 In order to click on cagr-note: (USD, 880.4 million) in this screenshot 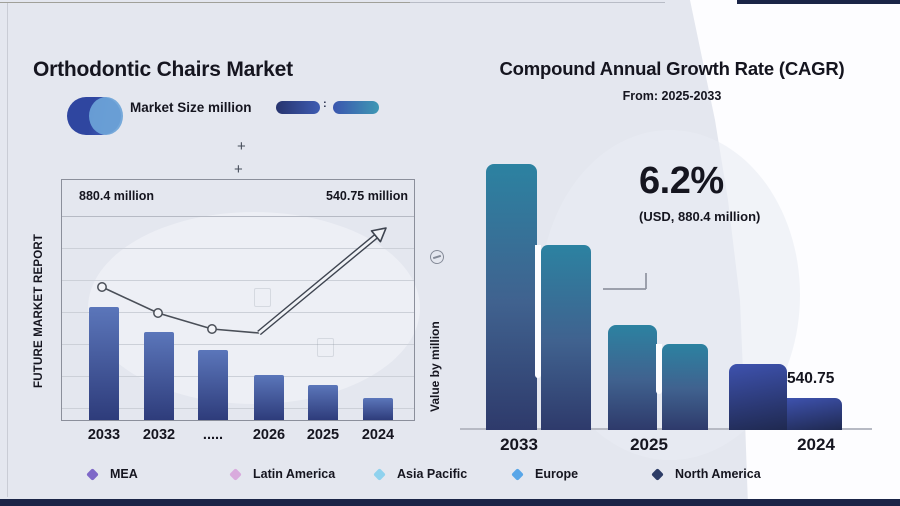, I will do `click(700, 216)`.